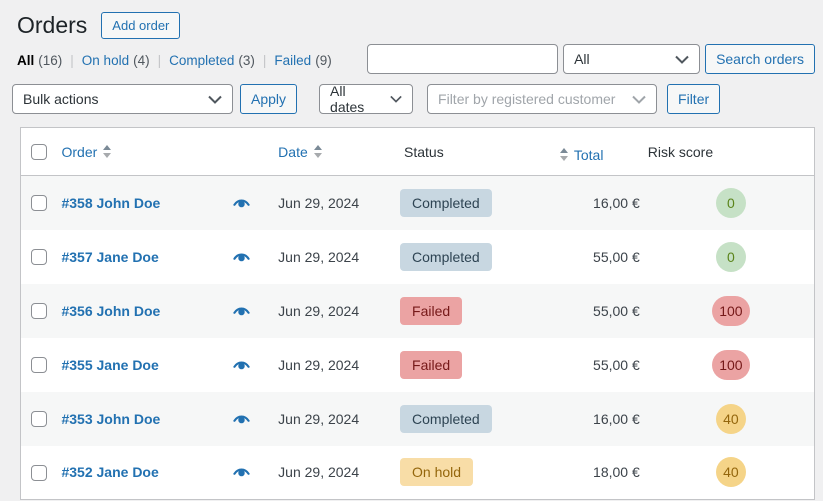 This screenshot has width=823, height=501. I want to click on search-area: All Search orders, so click(591, 59).